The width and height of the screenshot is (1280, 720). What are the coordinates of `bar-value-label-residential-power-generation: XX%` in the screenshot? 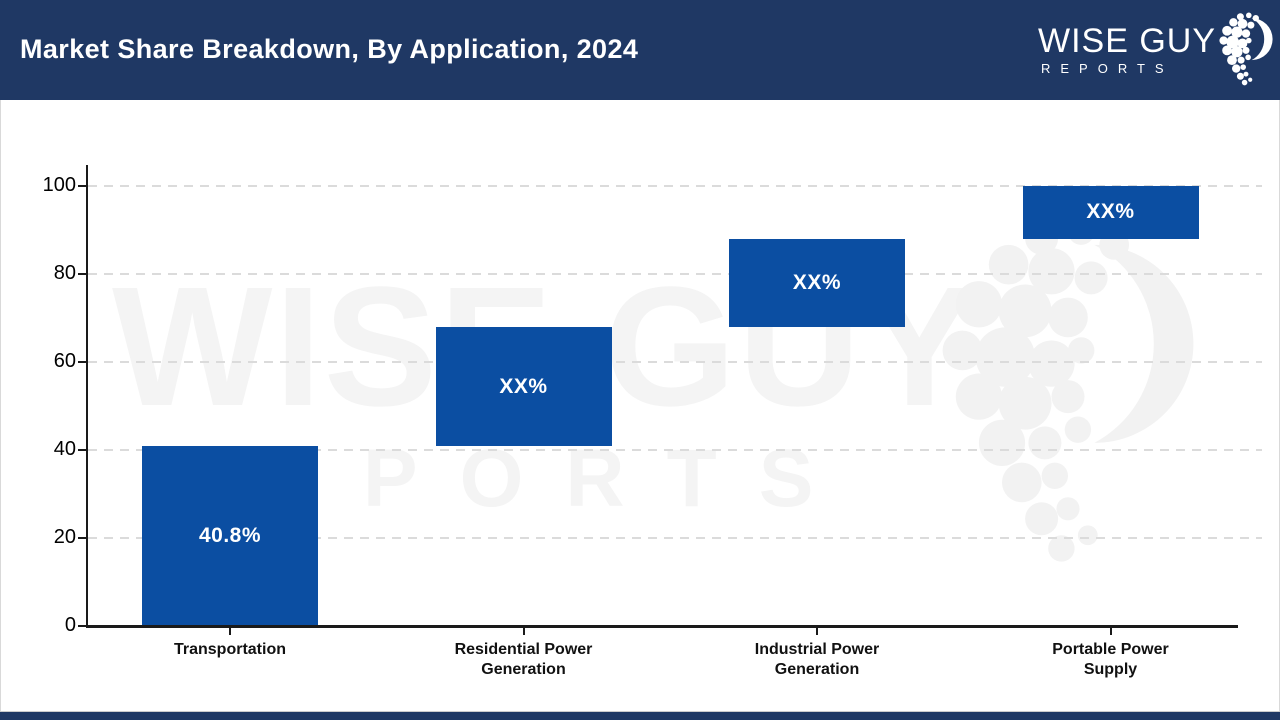 It's located at (523, 386).